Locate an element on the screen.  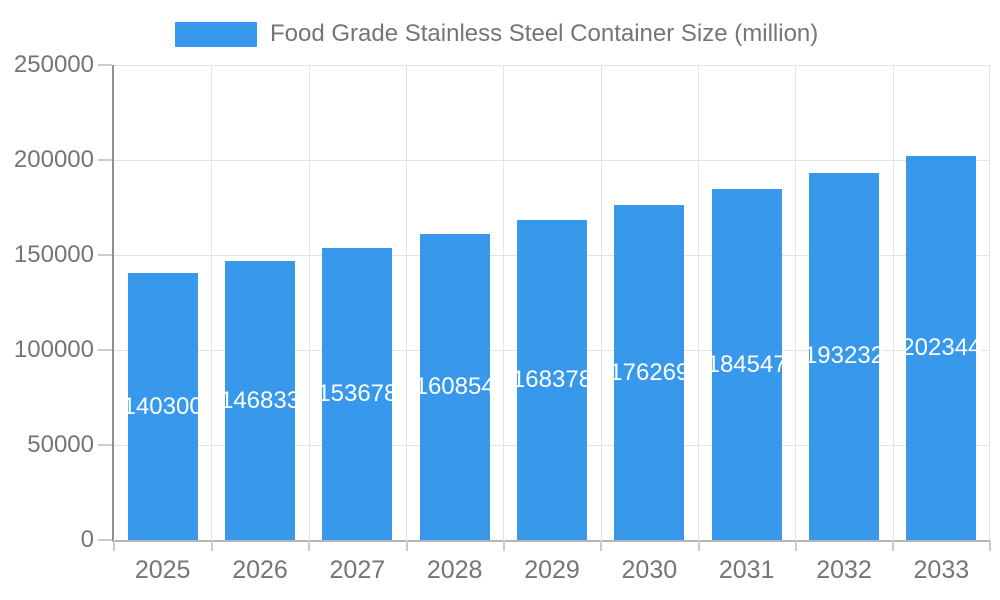
bar: 202344 is located at coordinates (941, 347).